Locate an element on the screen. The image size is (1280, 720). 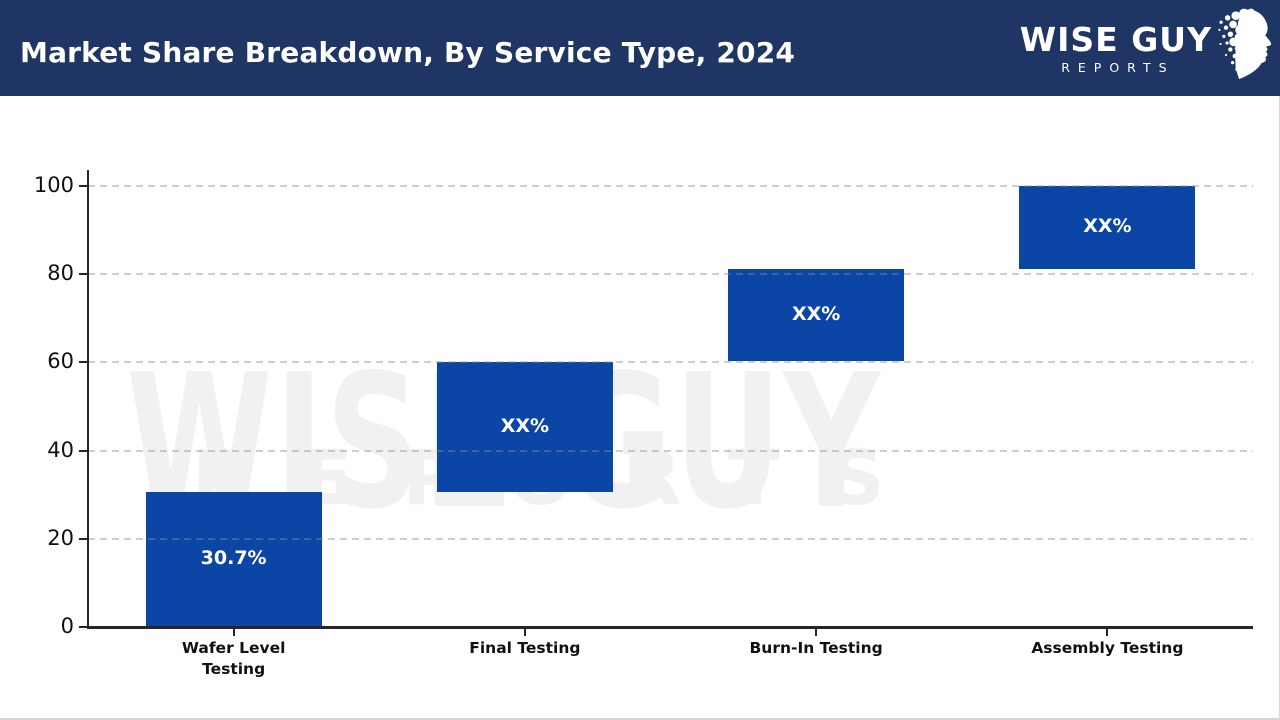
x-tick-assembly-testing is located at coordinates (1107, 632).